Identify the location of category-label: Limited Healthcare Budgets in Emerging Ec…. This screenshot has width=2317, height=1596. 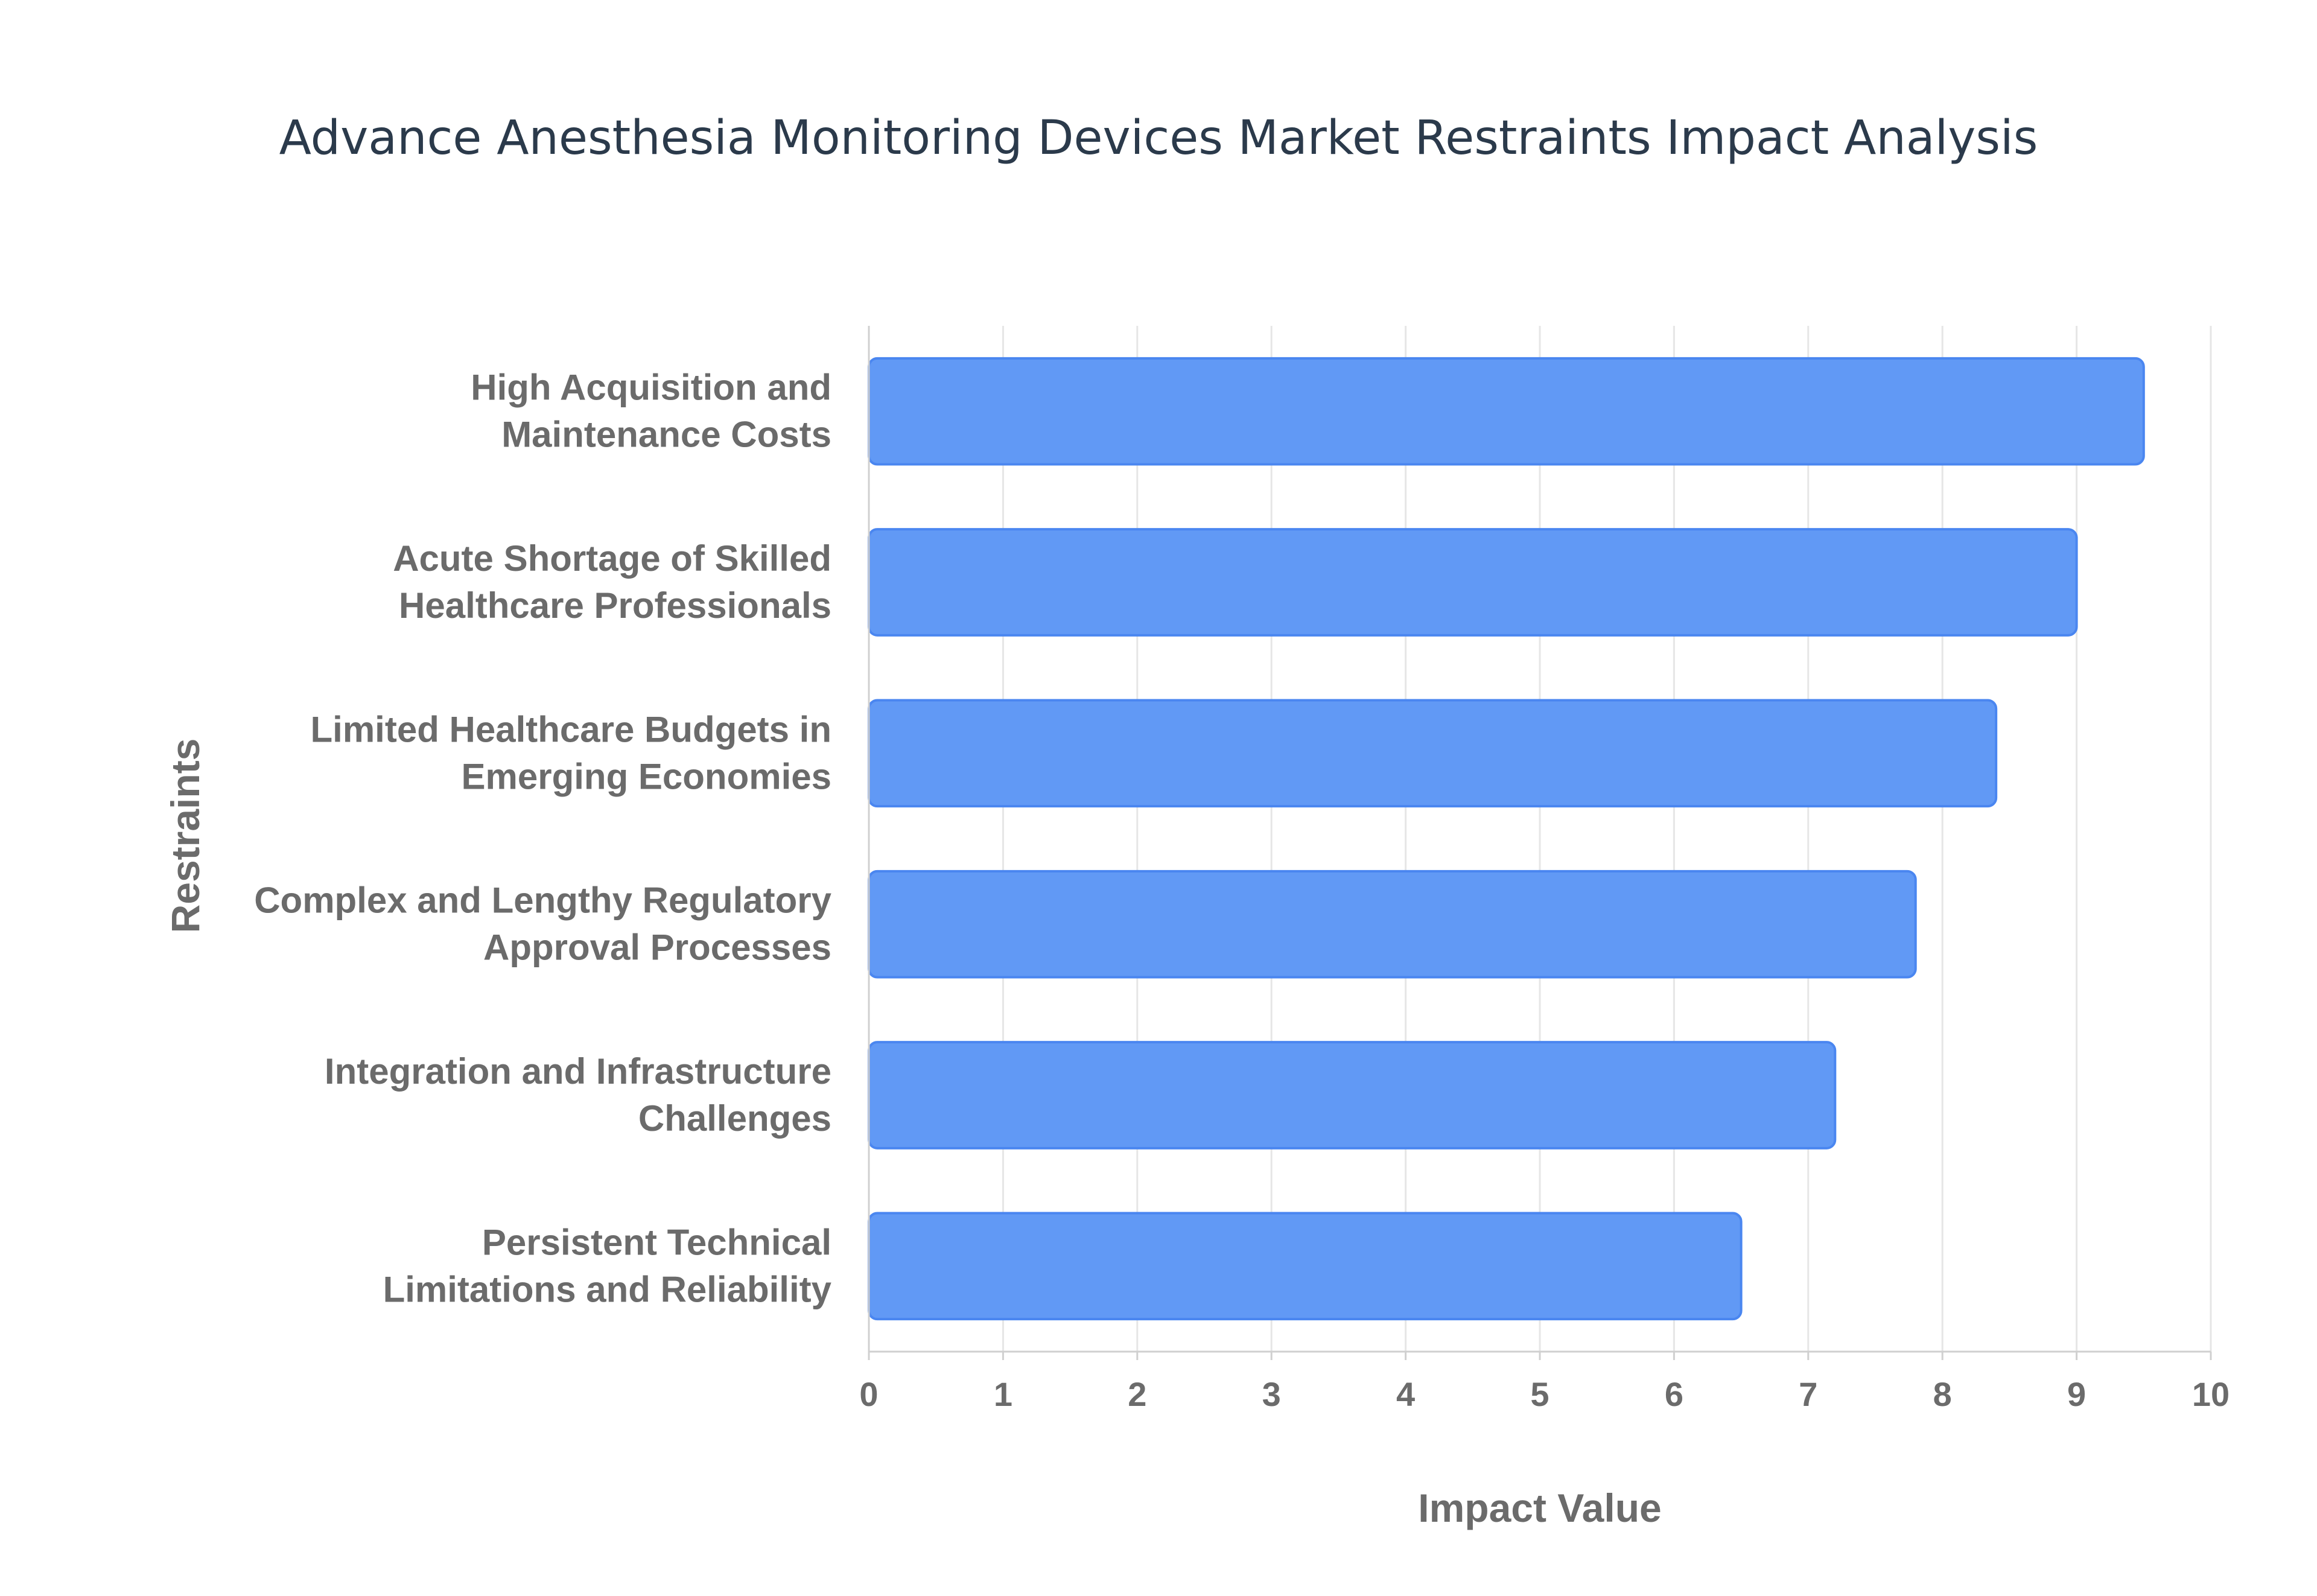
(571, 753).